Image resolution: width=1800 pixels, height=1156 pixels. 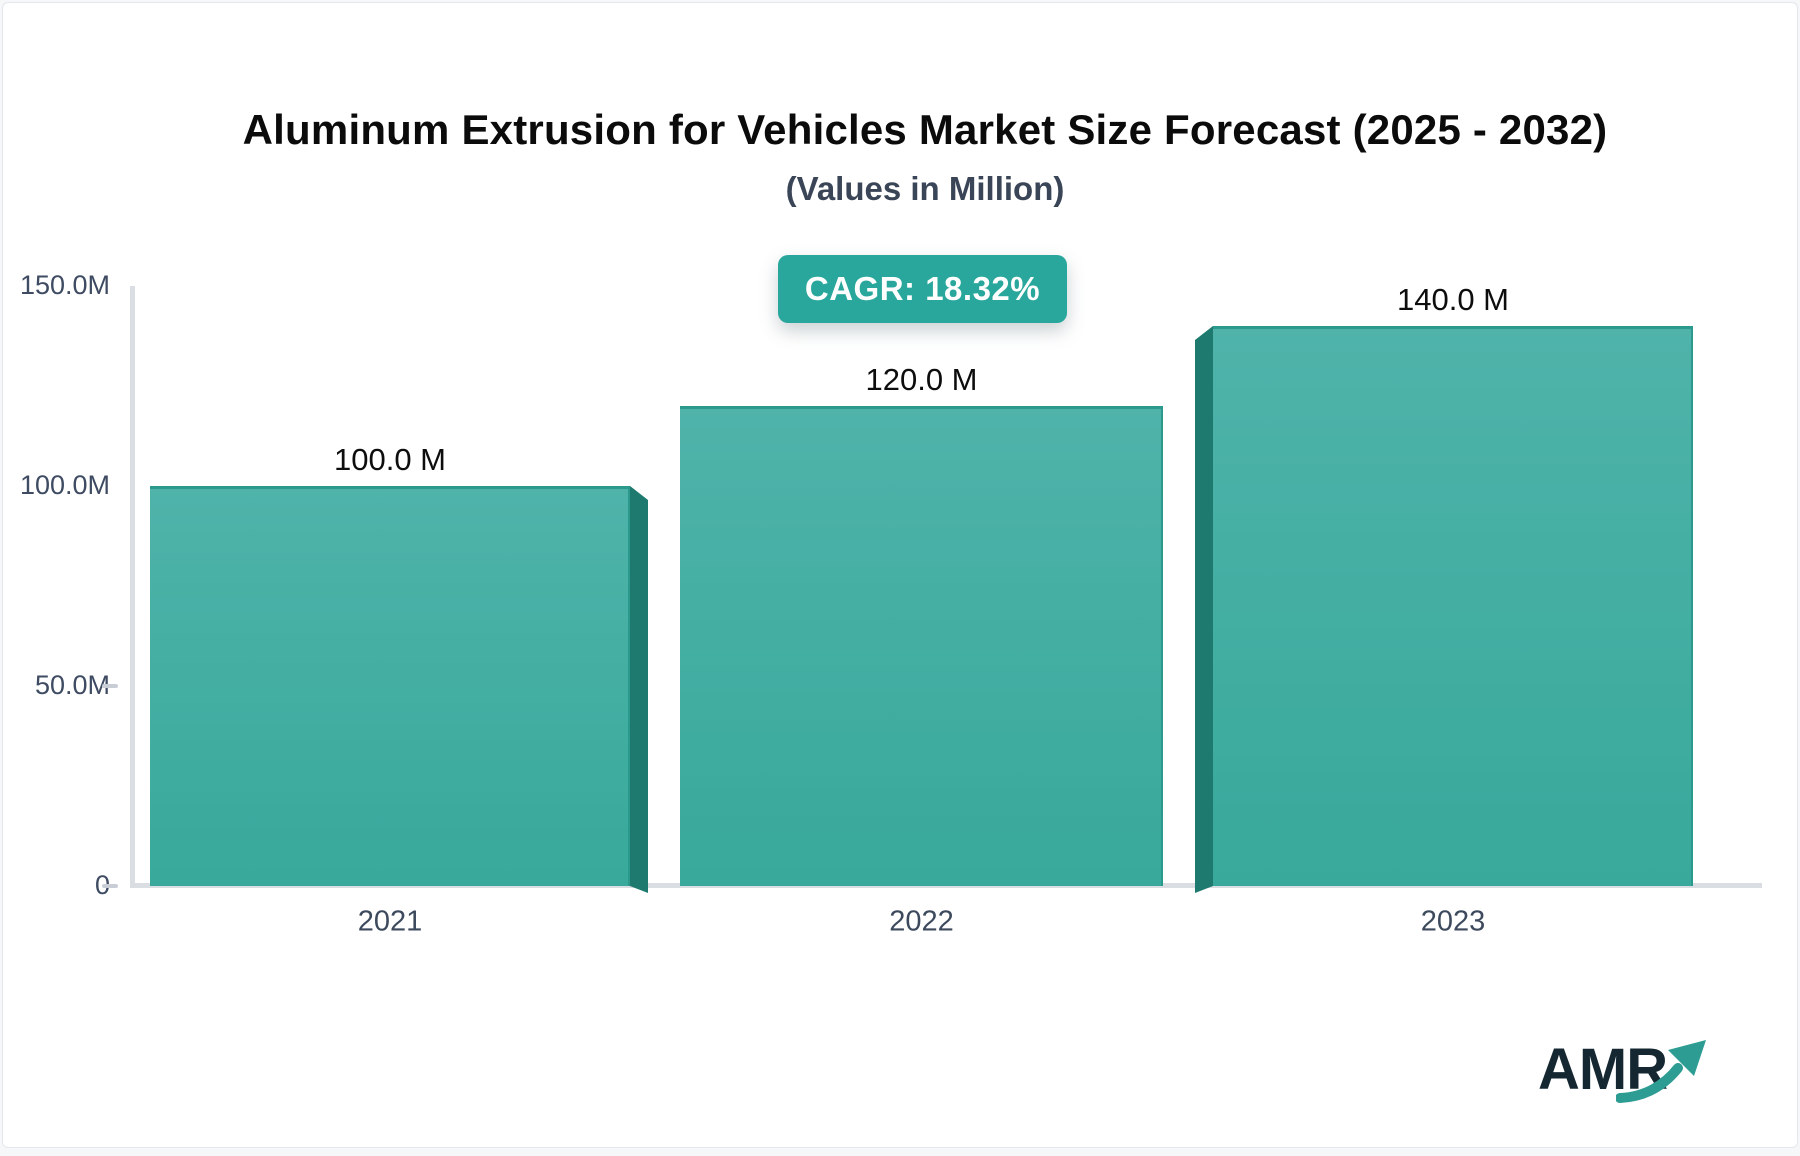 I want to click on chart-subtitle: (Values in Million), so click(x=925, y=188).